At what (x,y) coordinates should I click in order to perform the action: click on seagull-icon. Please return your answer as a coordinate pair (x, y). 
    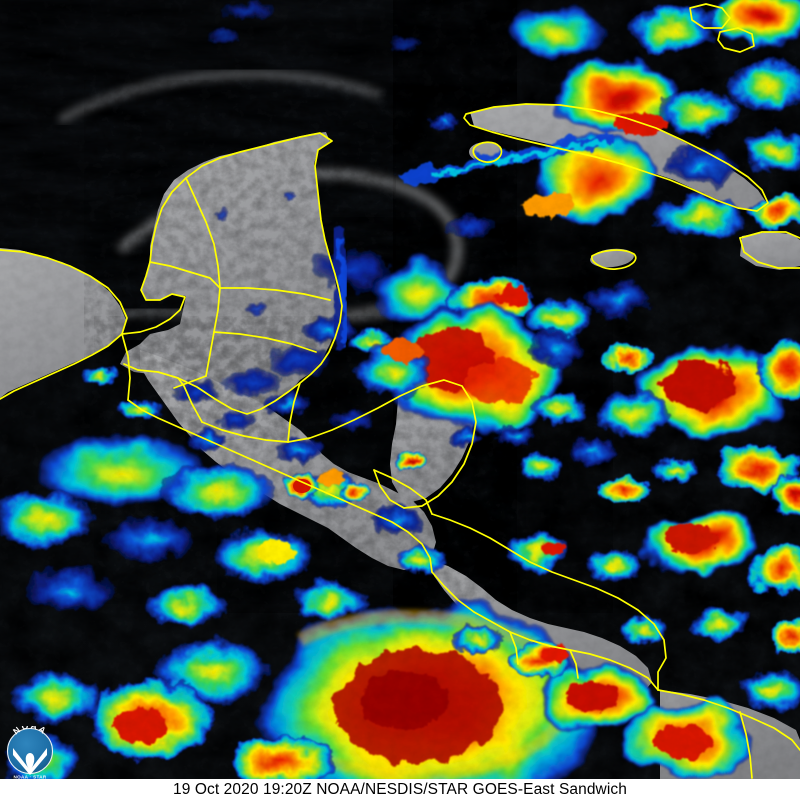
    Looking at the image, I should click on (30, 761).